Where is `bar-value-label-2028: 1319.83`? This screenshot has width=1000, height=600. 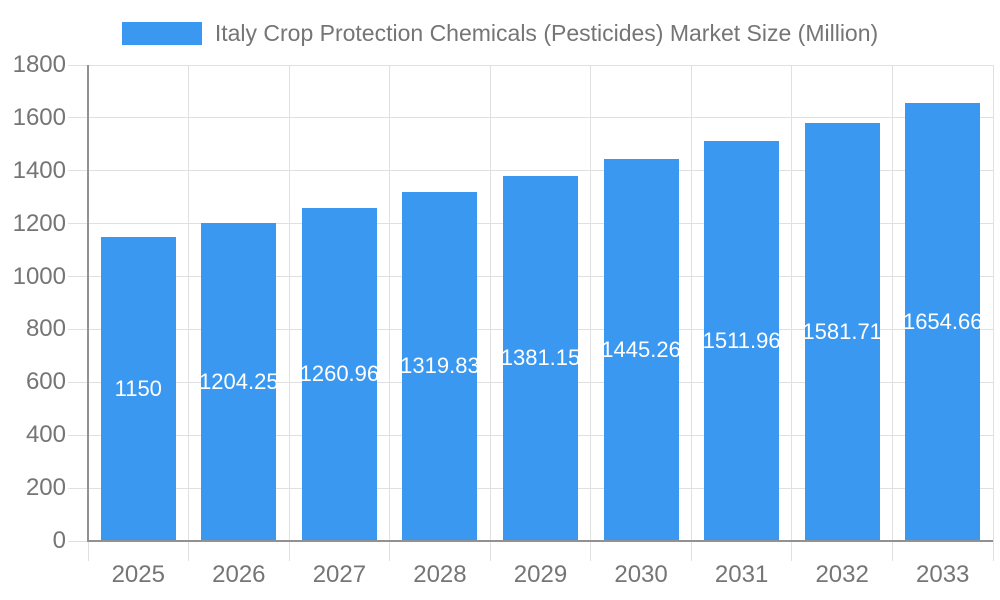 bar-value-label-2028: 1319.83 is located at coordinates (440, 366).